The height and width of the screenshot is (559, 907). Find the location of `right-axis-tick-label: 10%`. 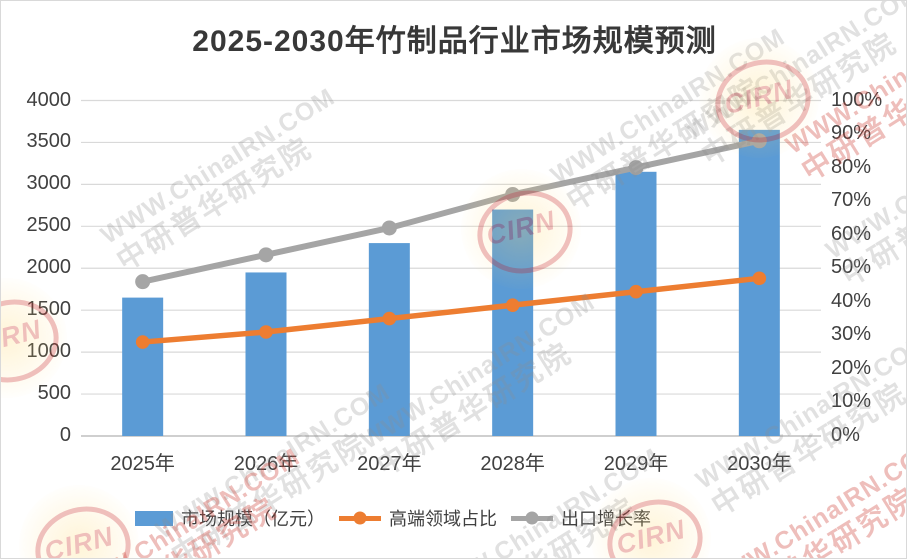

right-axis-tick-label: 10% is located at coordinates (851, 401).